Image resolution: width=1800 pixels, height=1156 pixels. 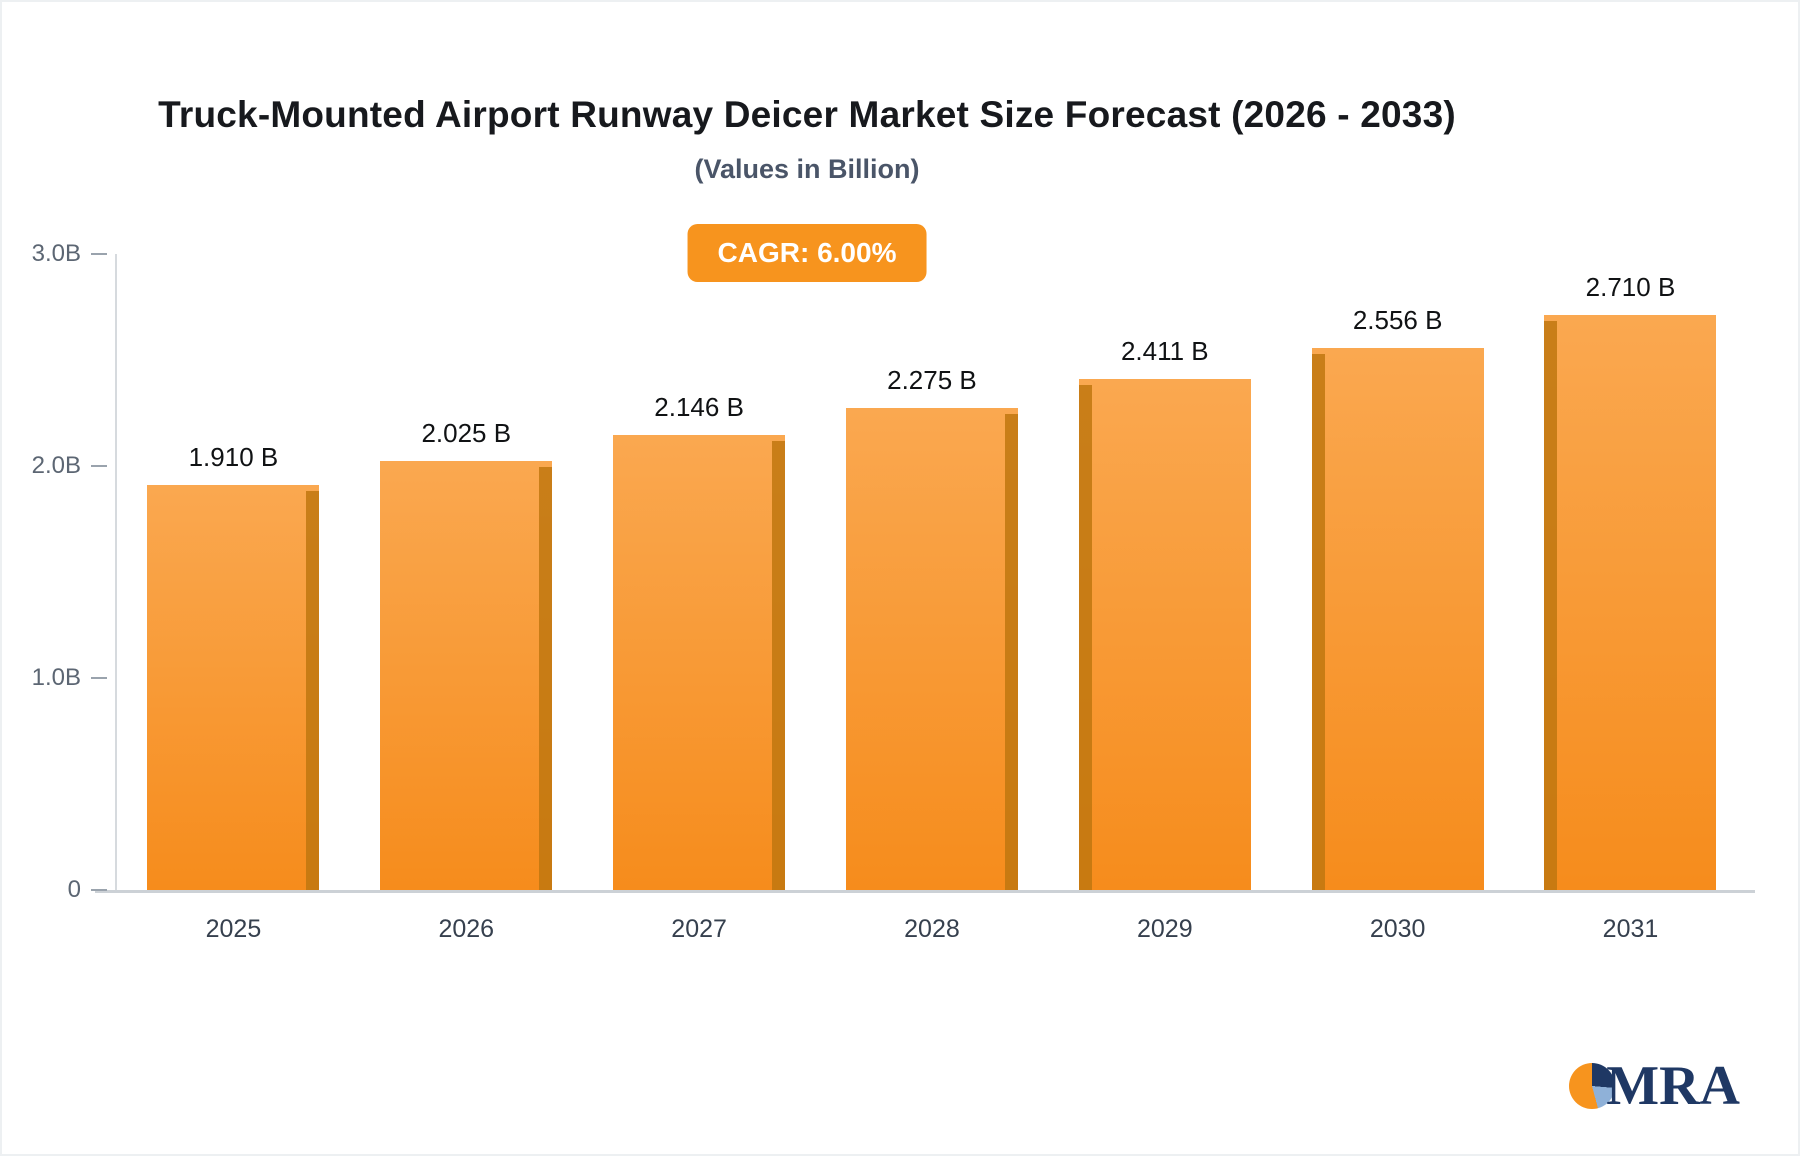 What do you see at coordinates (1397, 929) in the screenshot?
I see `x-axis-label: 2030` at bounding box center [1397, 929].